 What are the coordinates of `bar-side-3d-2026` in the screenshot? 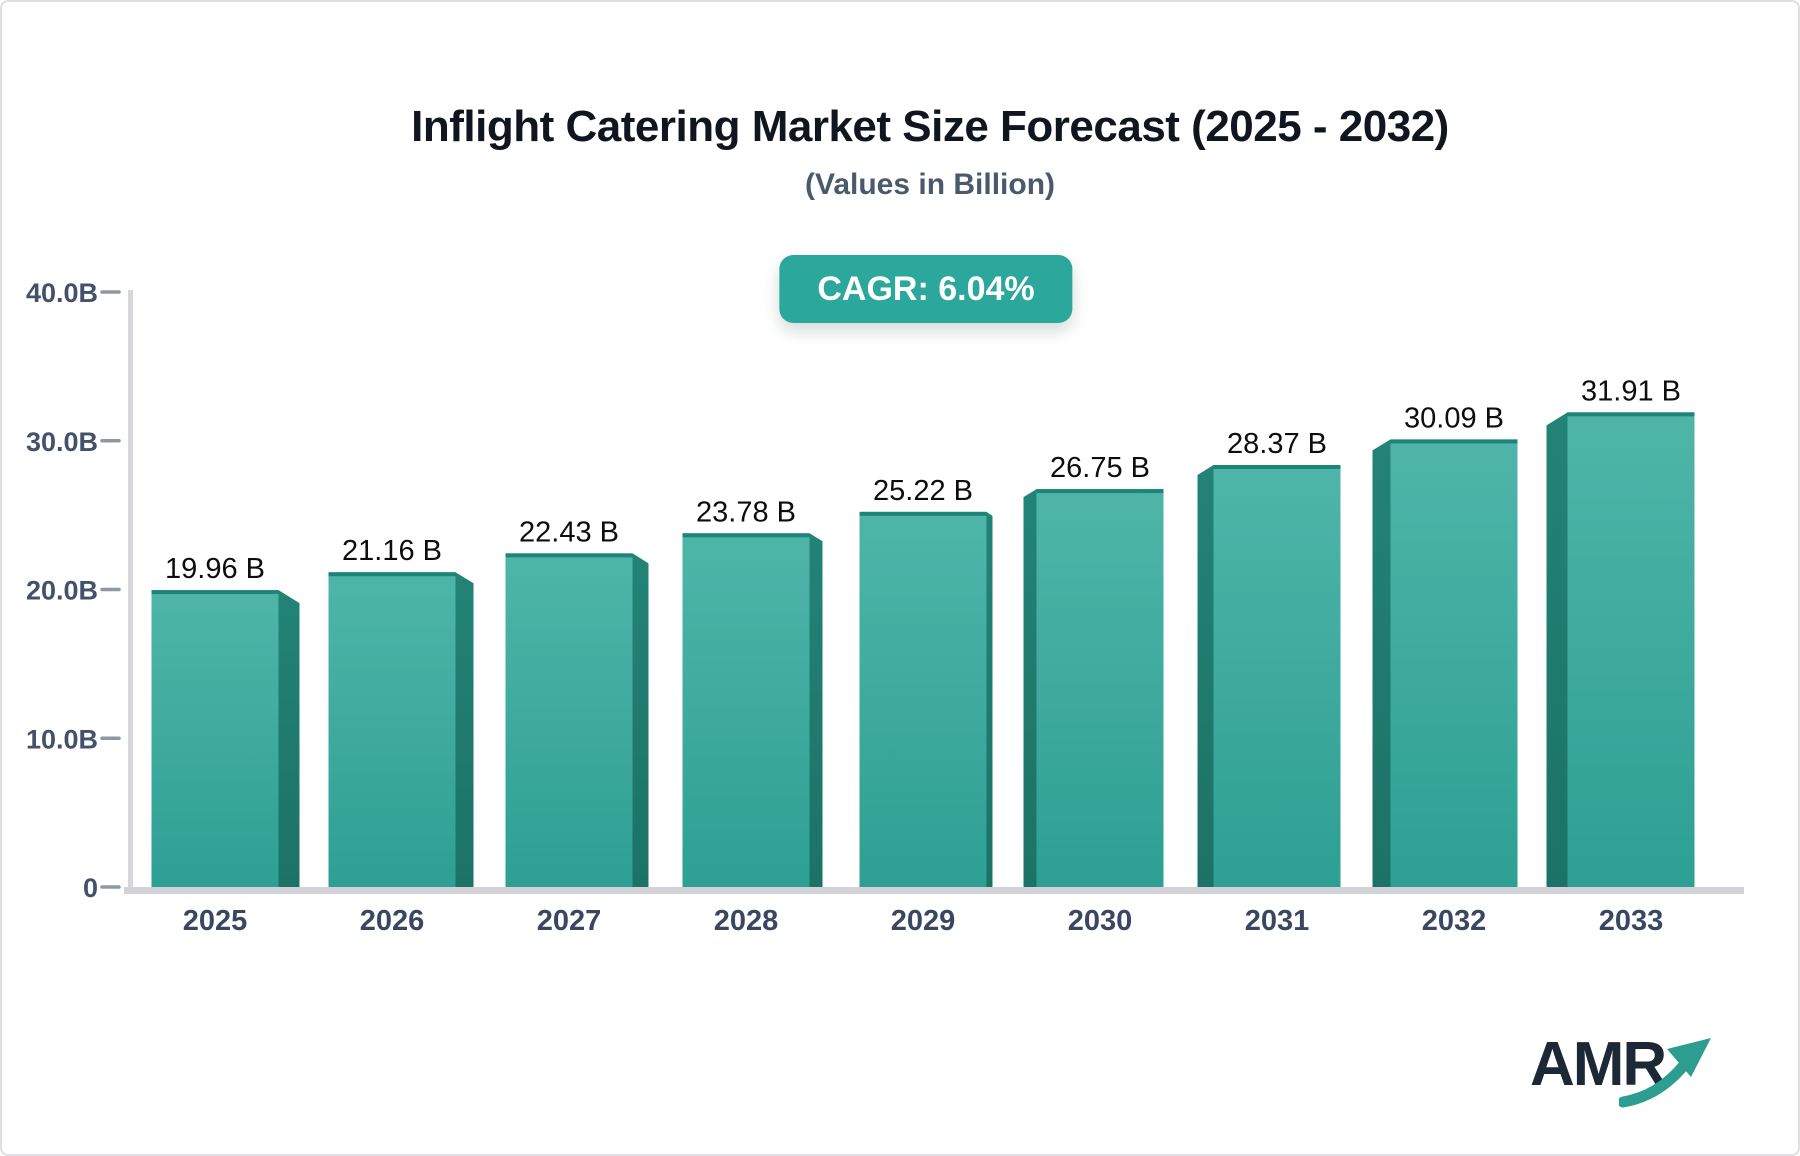 It's located at (464, 729).